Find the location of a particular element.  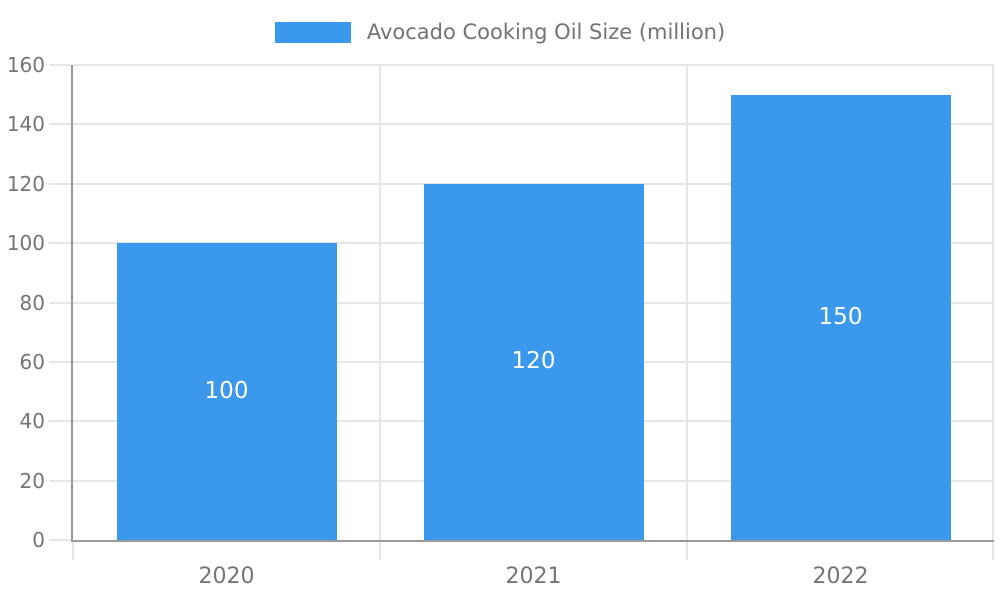

y-tick-label: 40 is located at coordinates (32, 421).